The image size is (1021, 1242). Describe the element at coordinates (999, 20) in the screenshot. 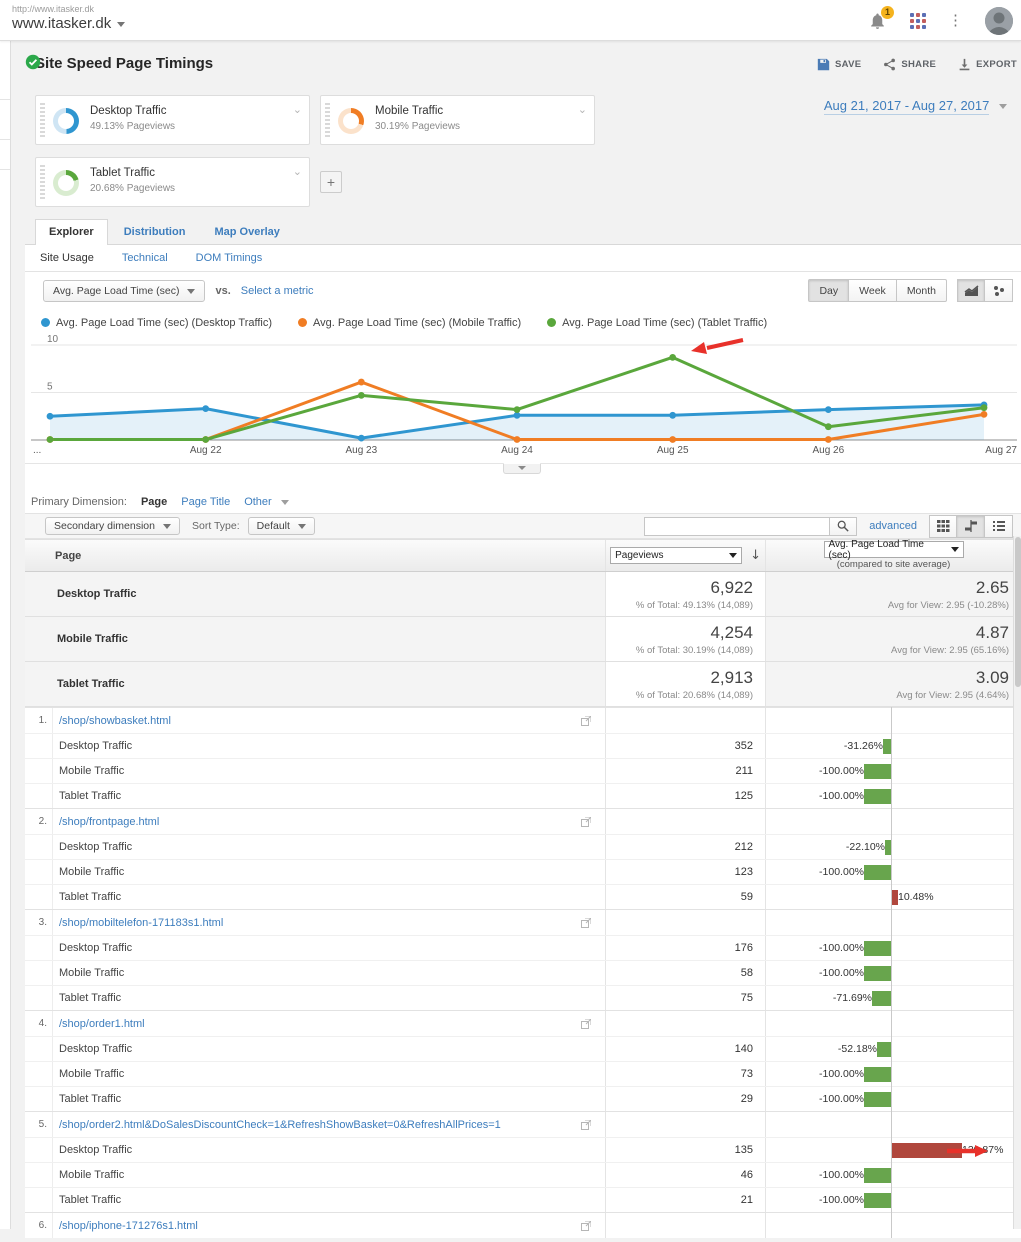

I see `avatar` at that location.